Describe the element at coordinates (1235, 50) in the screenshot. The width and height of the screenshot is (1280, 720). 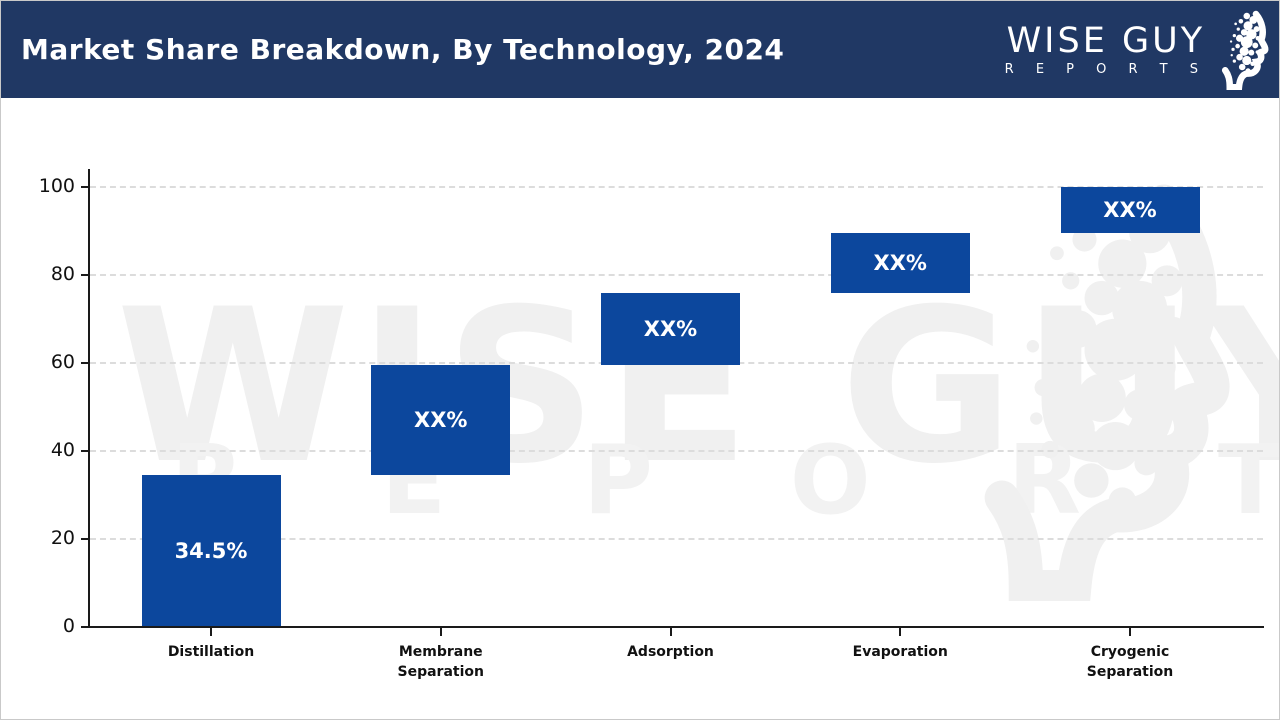
I see `dotted-face-icon` at that location.